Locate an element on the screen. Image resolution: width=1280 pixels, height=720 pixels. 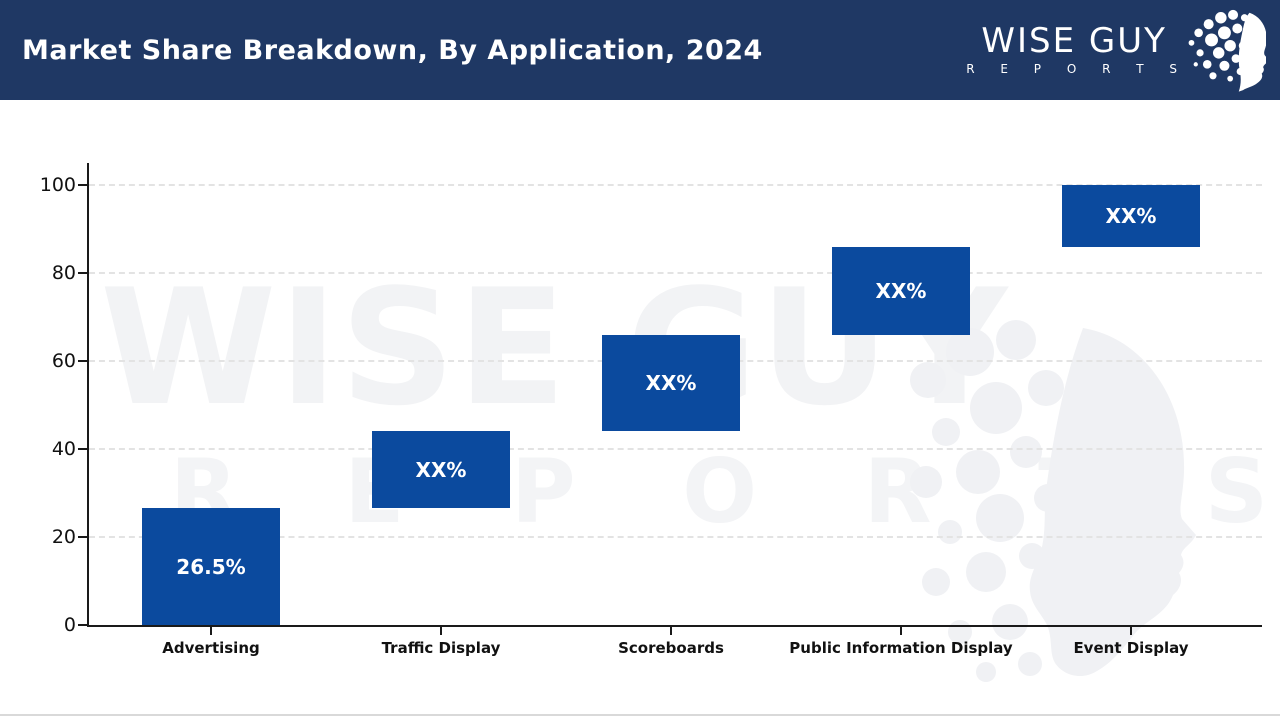
y-tick-label-40: 40 is located at coordinates (63, 449).